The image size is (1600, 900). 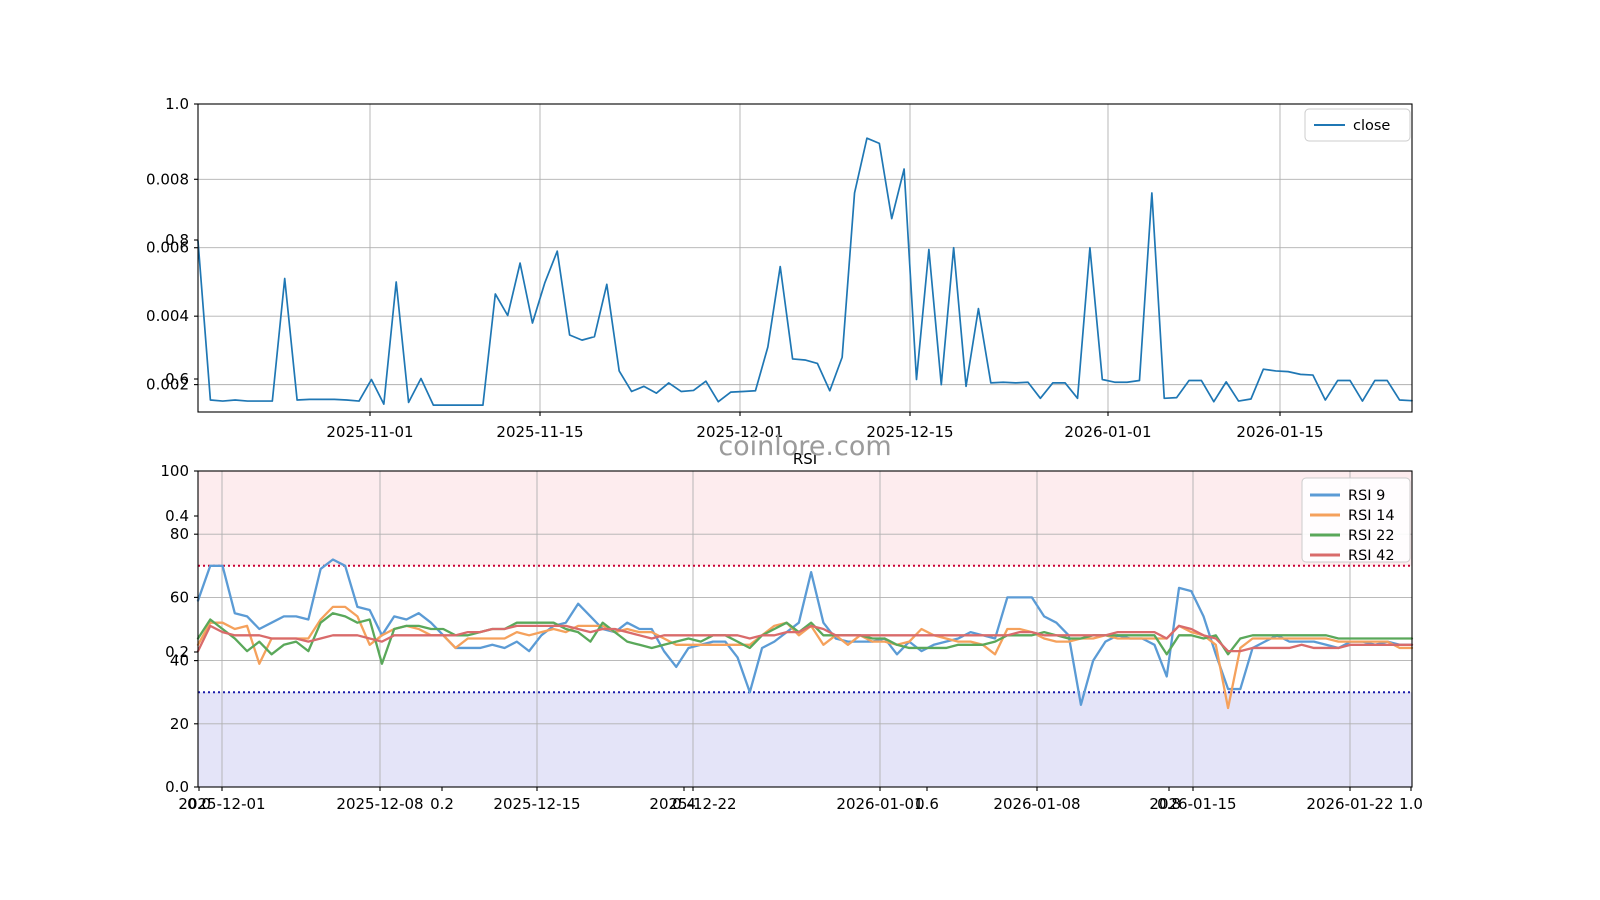 What do you see at coordinates (1107, 432) in the screenshot?
I see `price-xtick-label: 2026-01-01` at bounding box center [1107, 432].